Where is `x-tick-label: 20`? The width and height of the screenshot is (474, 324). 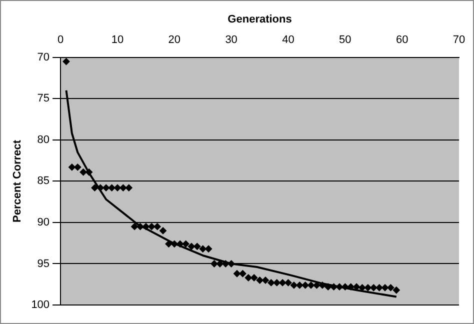 x-tick-label: 20 is located at coordinates (174, 40).